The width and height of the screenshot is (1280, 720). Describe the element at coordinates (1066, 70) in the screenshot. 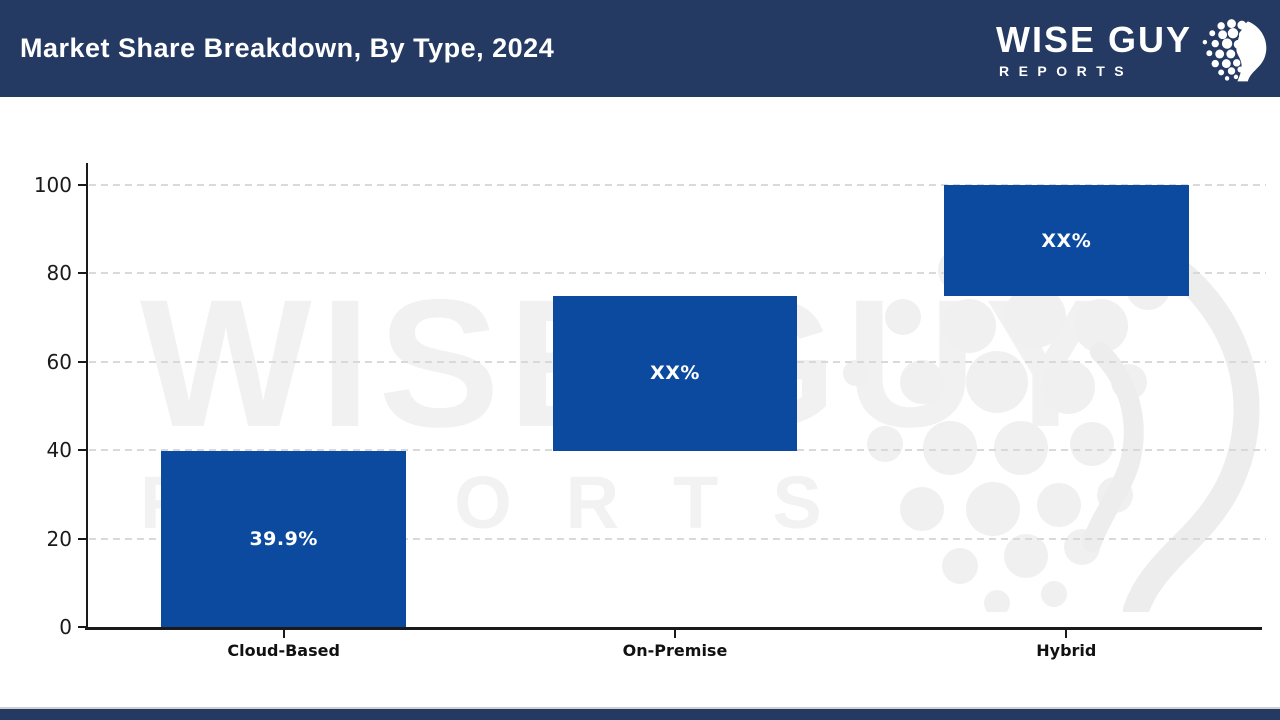

I see `logo-subtitle: REPORTS` at that location.